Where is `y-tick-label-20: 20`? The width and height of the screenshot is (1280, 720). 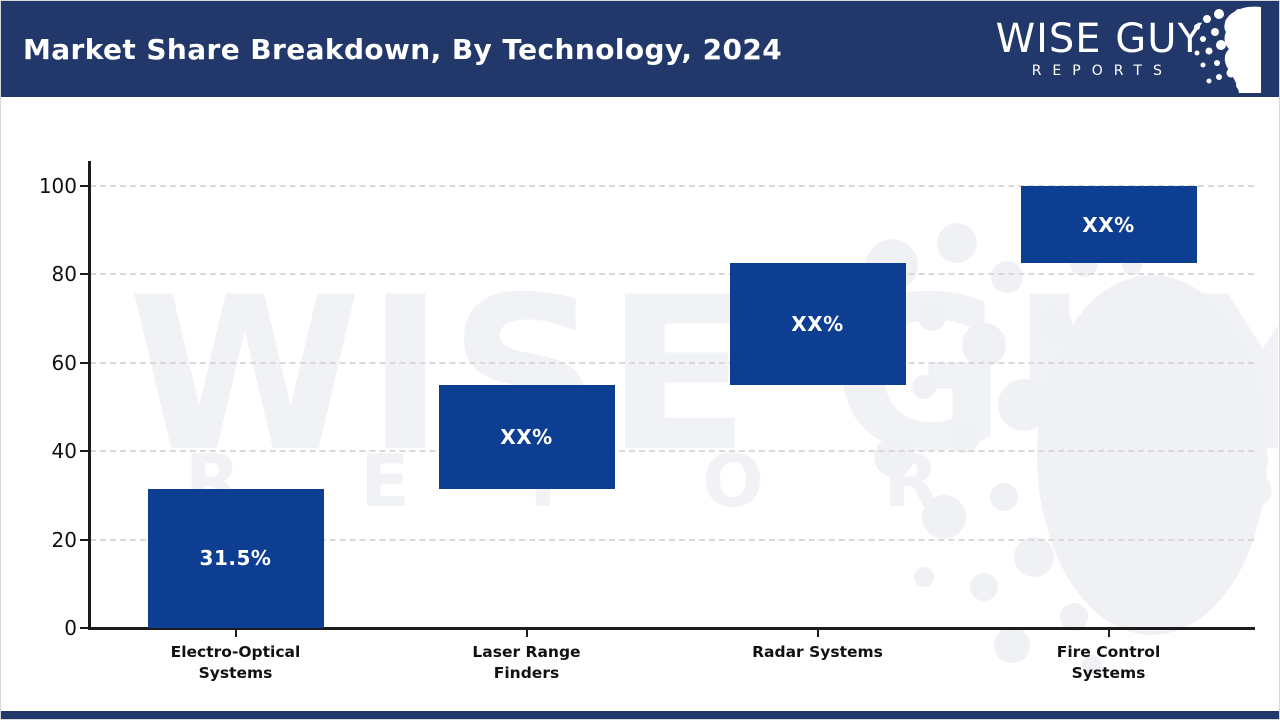
y-tick-label-20: 20 is located at coordinates (64, 539).